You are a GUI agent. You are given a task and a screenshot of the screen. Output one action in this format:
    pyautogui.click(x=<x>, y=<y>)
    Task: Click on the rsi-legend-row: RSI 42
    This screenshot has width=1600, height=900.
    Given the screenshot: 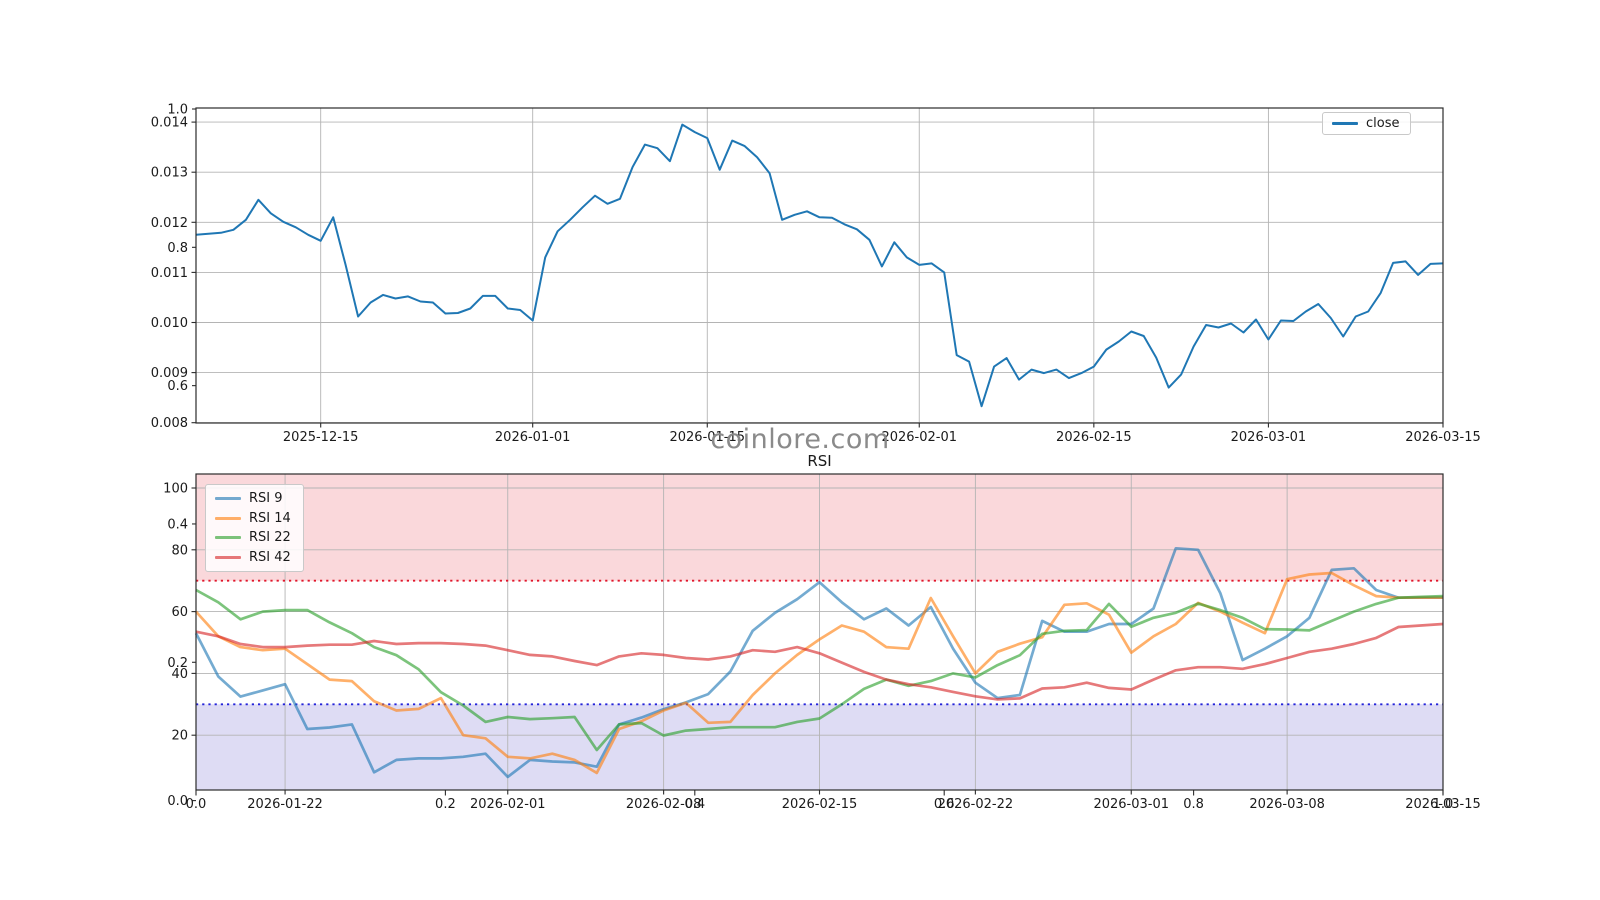 What is the action you would take?
    pyautogui.click(x=253, y=558)
    